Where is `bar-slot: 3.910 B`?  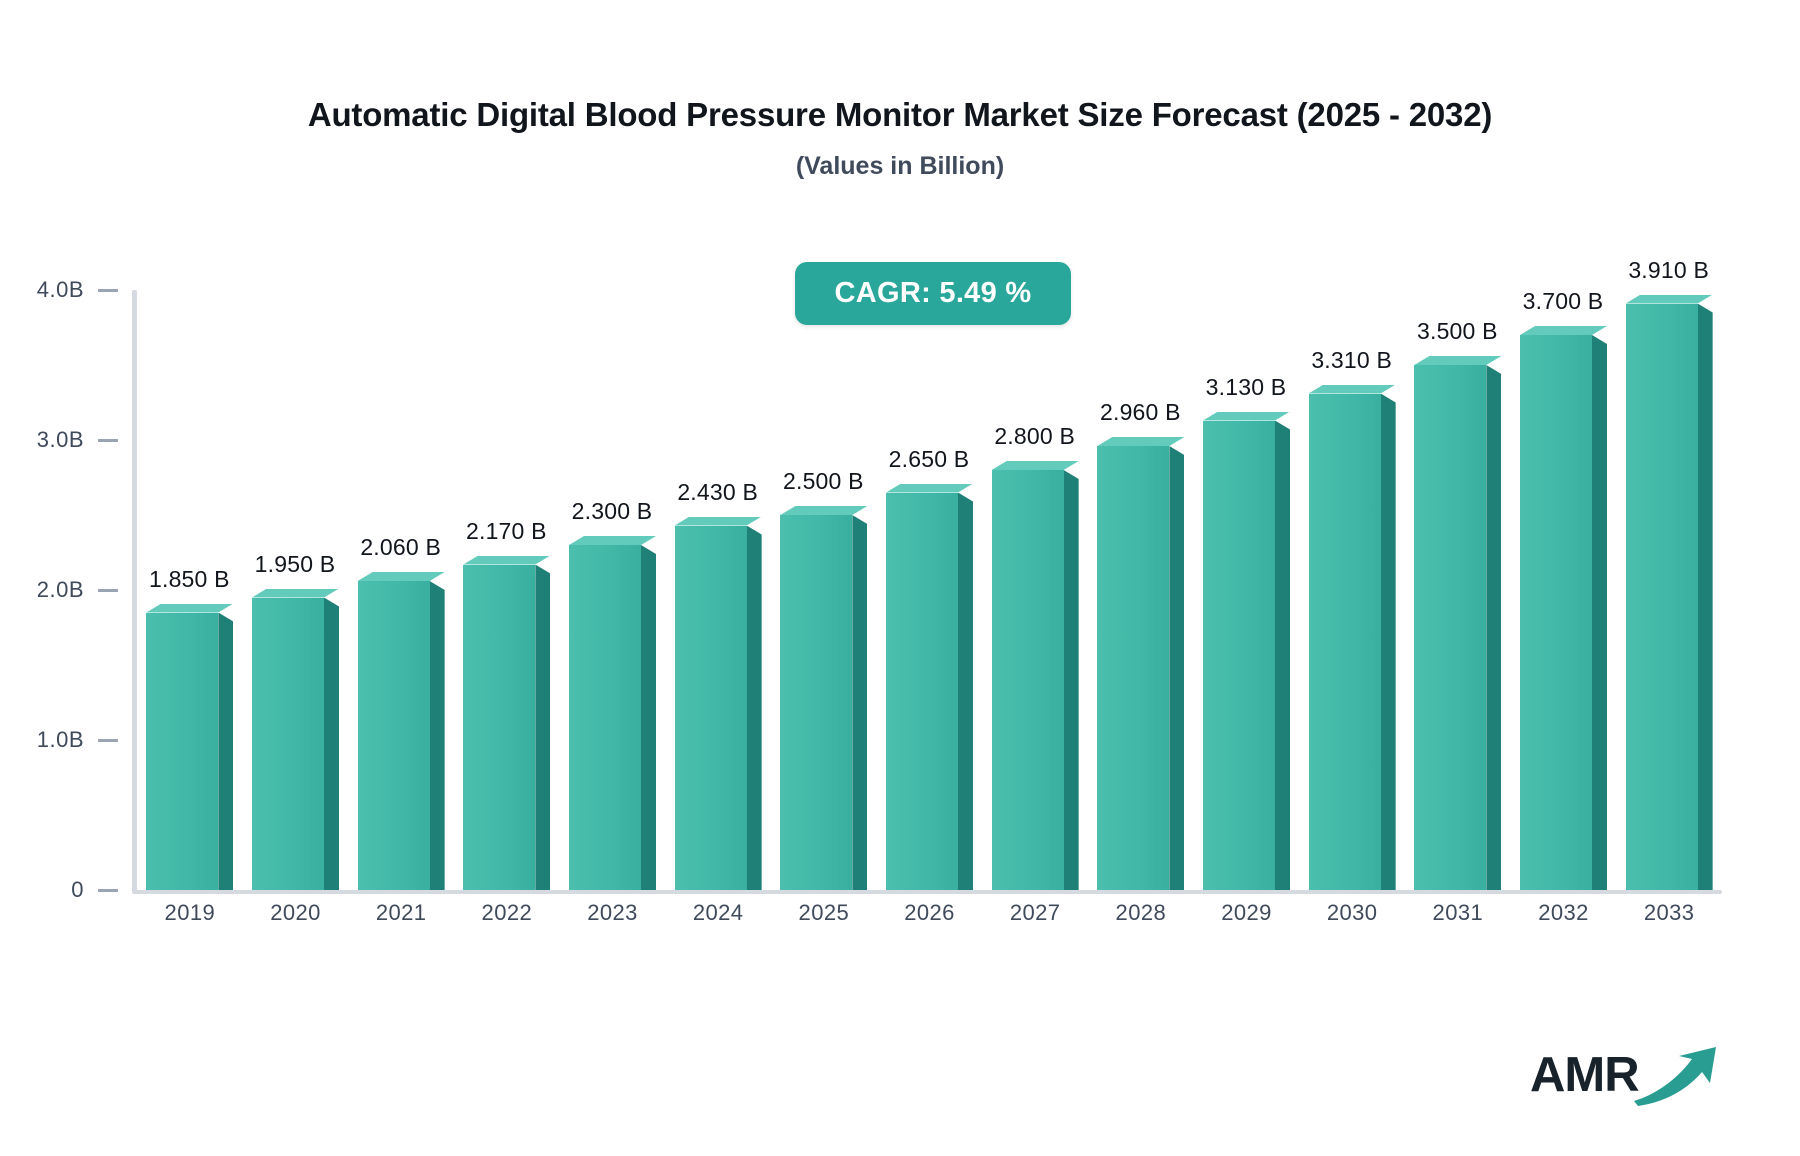
bar-slot: 3.910 B is located at coordinates (1669, 573).